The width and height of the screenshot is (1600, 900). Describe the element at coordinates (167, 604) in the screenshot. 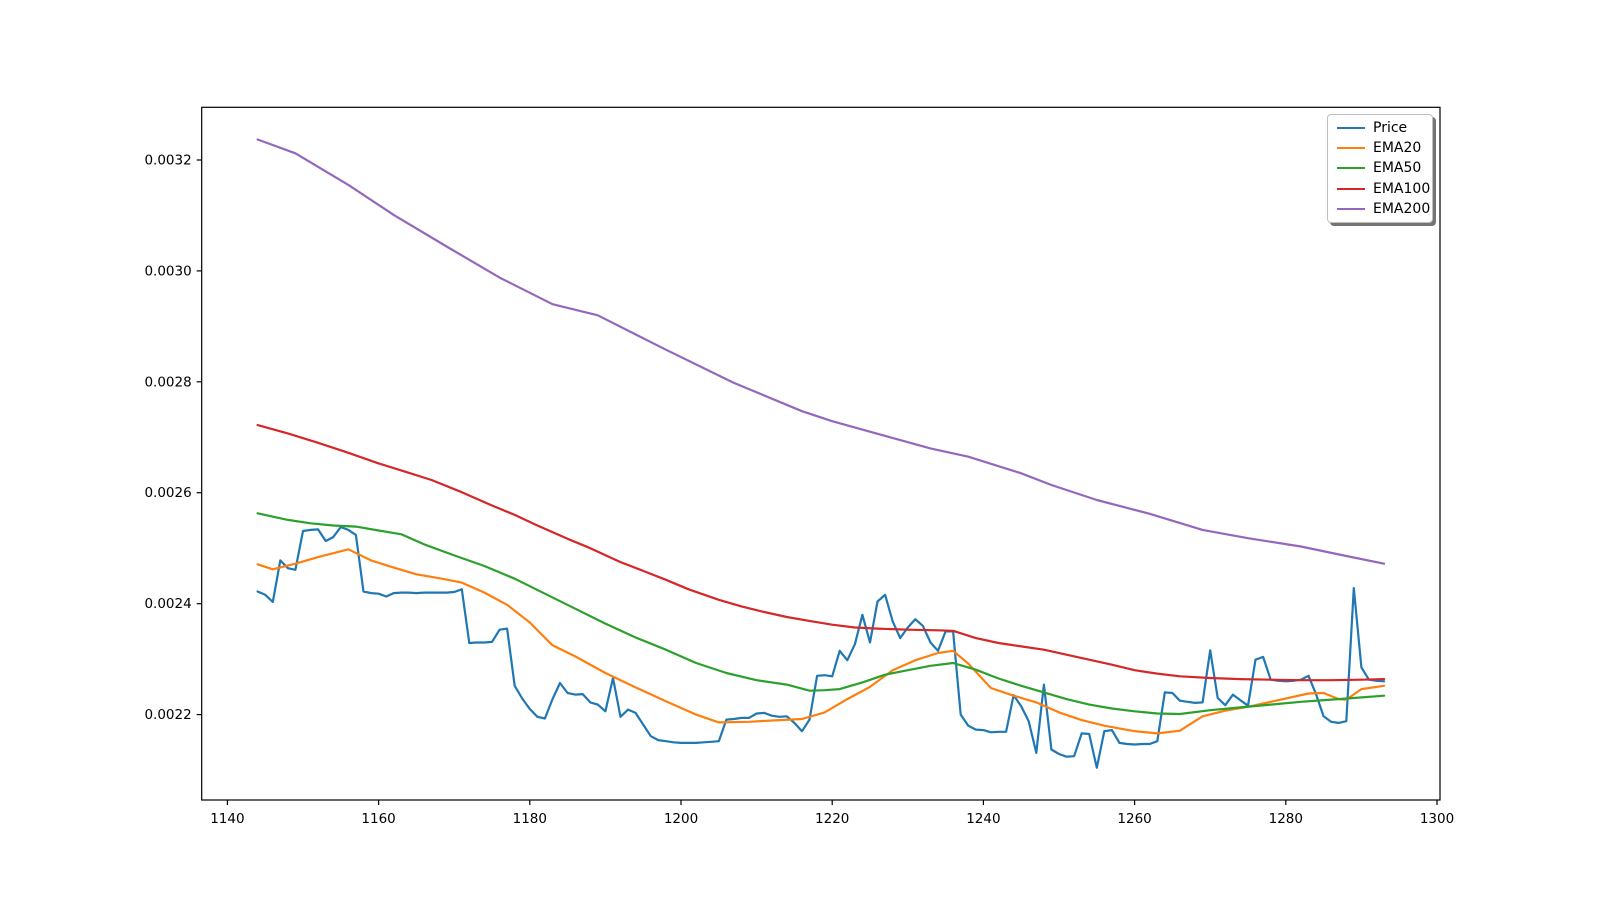

I see `y-tick-label: 0.0024` at that location.